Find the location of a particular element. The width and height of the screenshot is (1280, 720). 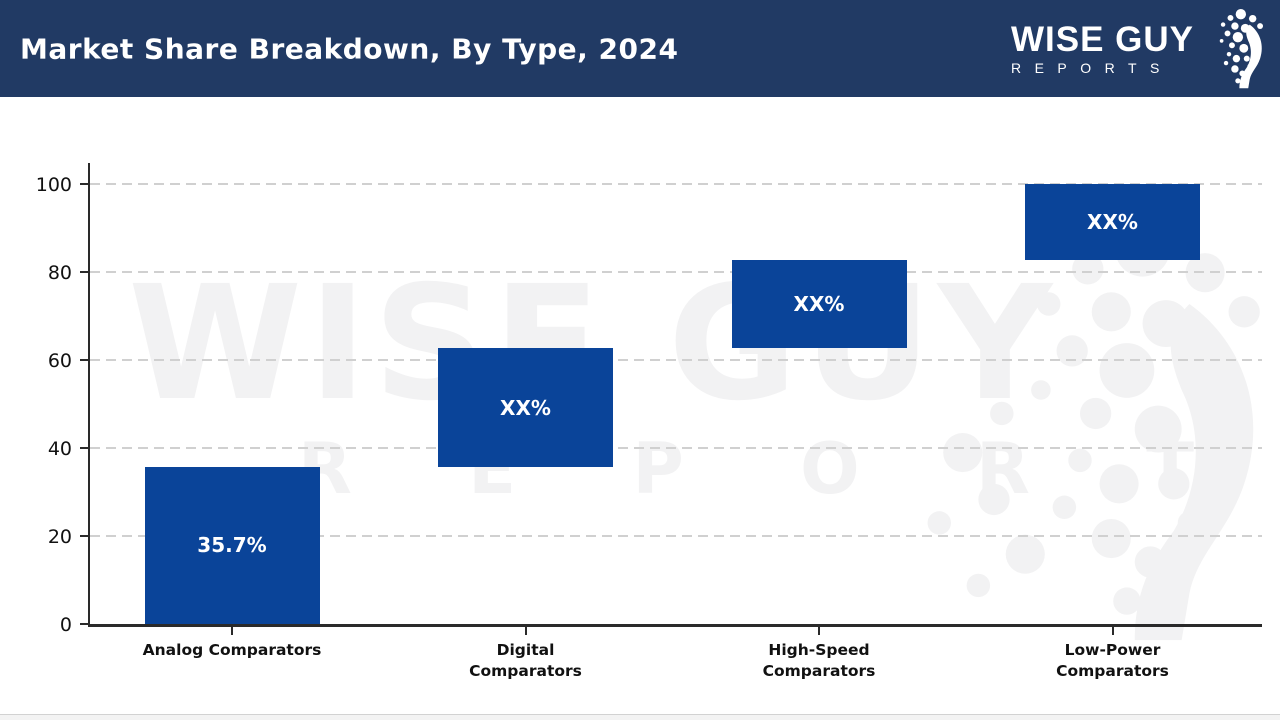

x-category-label: Low-Power Comparators is located at coordinates (1112, 660).